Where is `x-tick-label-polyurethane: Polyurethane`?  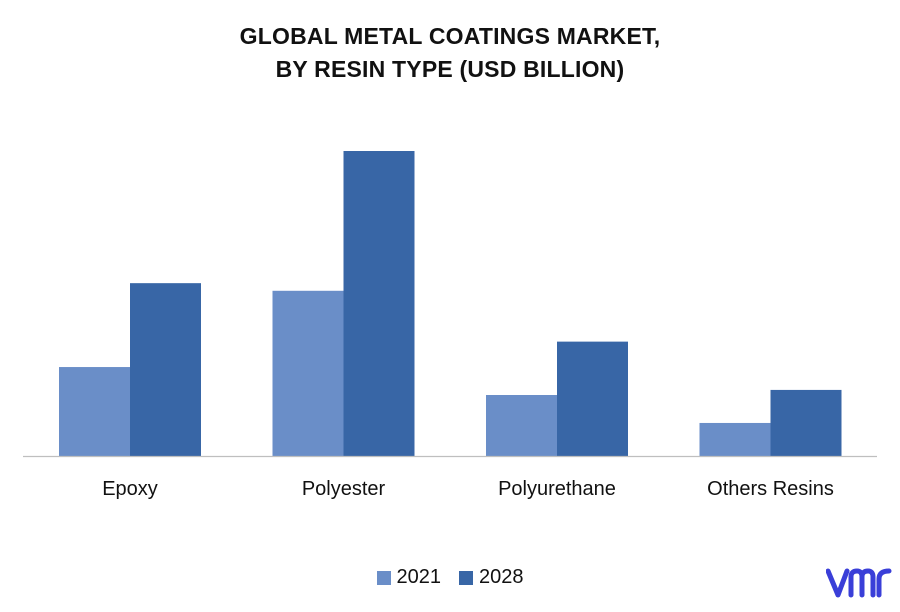
x-tick-label-polyurethane: Polyurethane is located at coordinates (557, 489).